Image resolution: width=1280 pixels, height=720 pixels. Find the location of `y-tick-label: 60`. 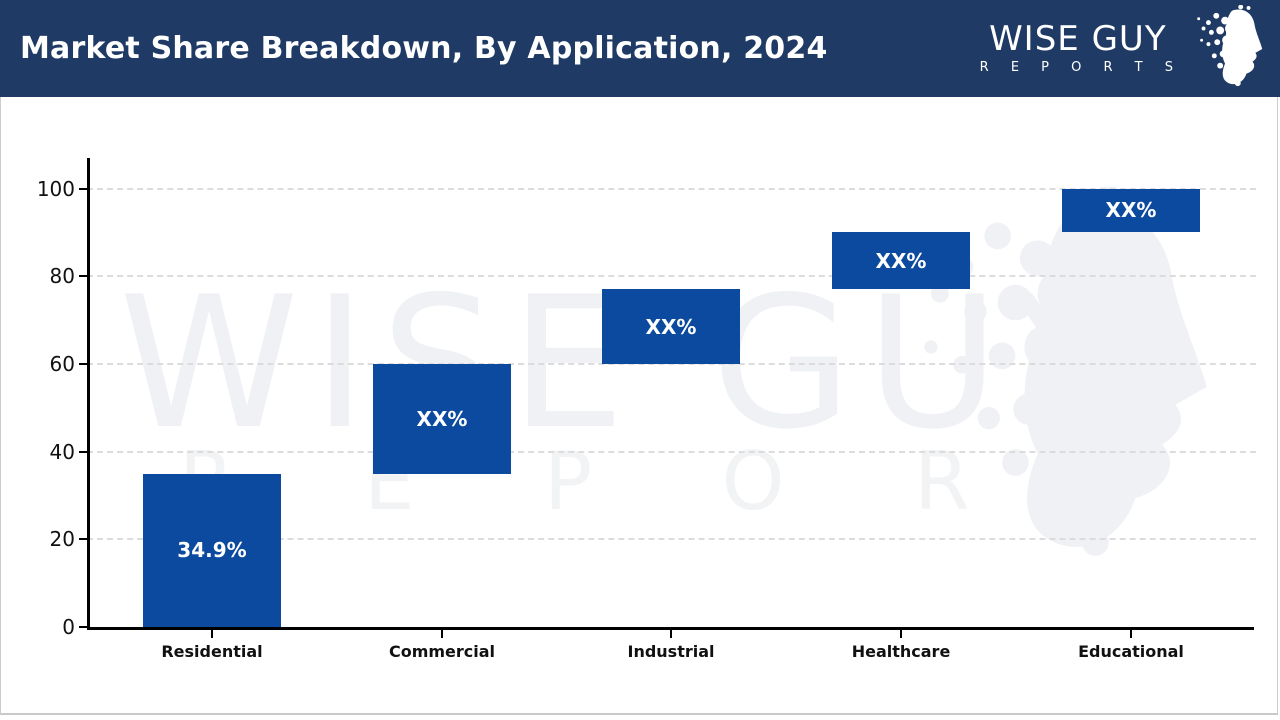

y-tick-label: 60 is located at coordinates (62, 363).